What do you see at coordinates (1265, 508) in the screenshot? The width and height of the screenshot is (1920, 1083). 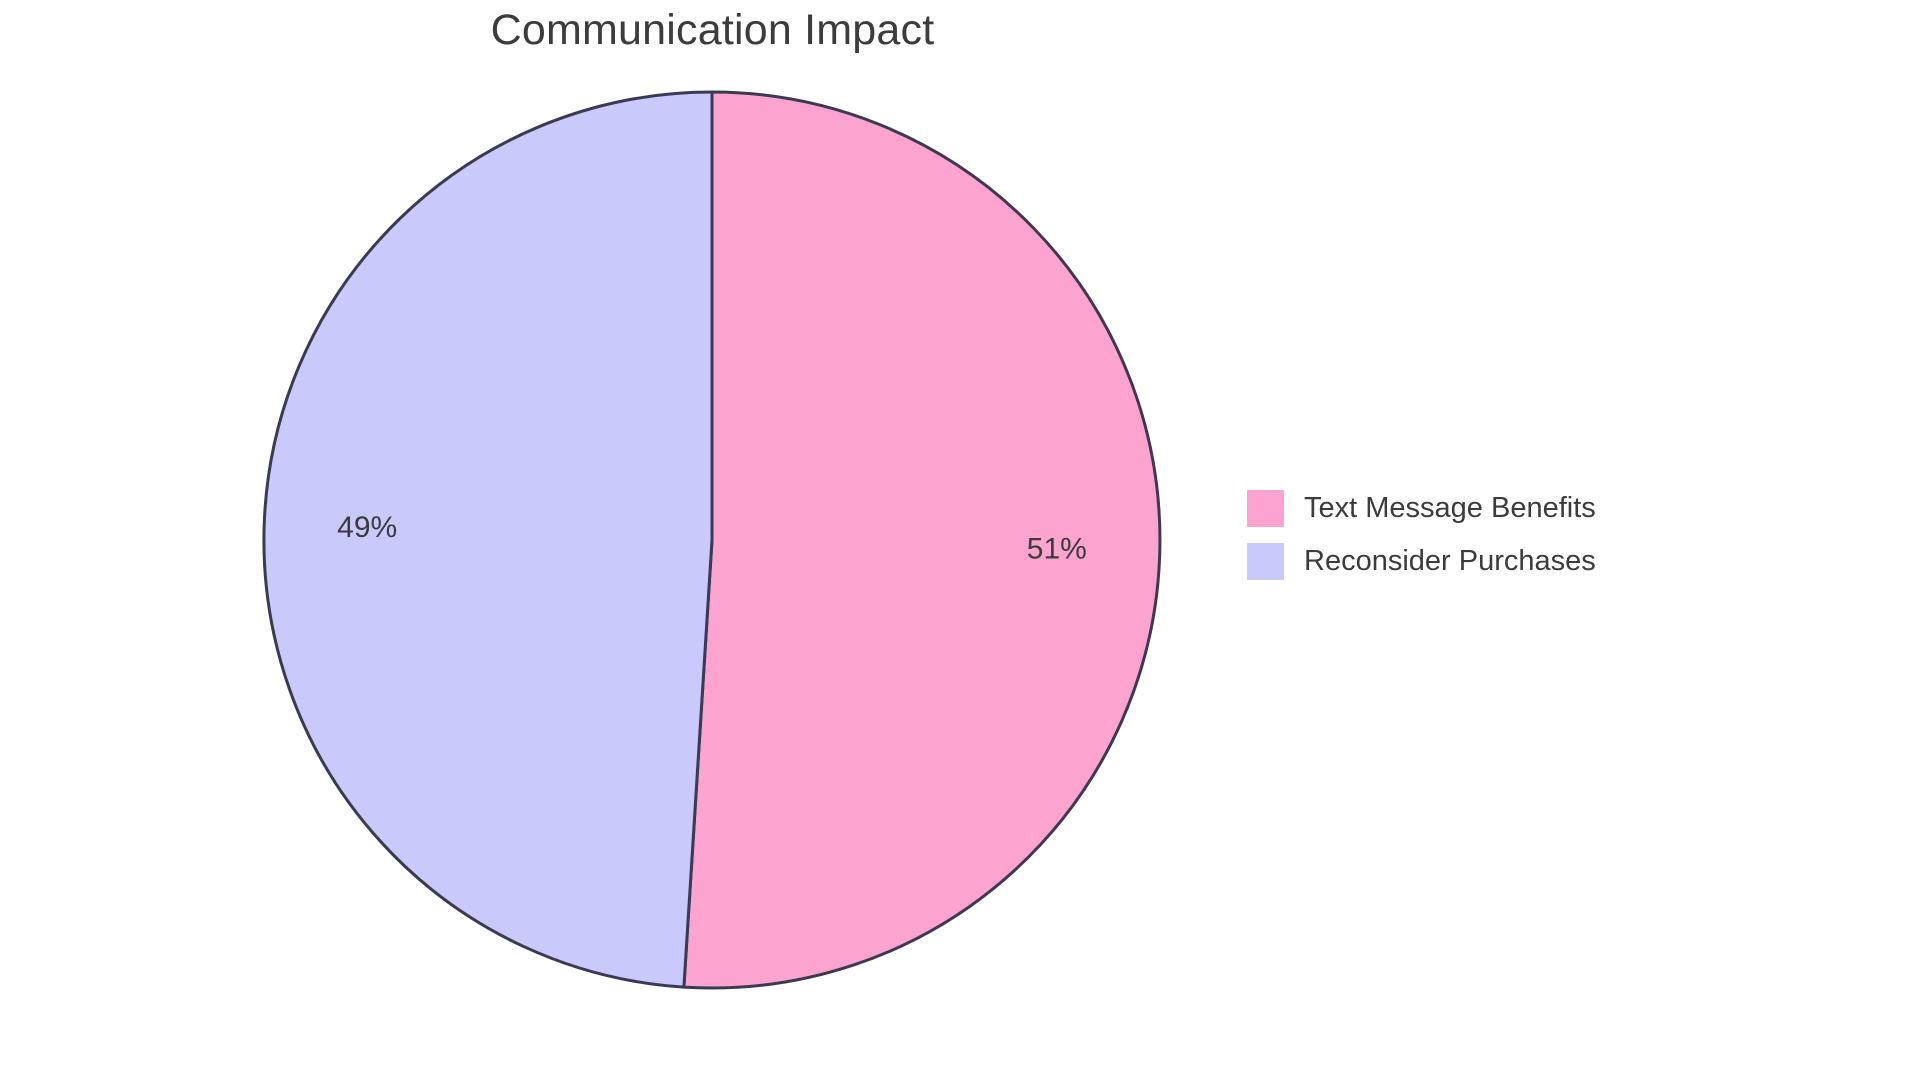 I see `legend-color-swatch-pink` at bounding box center [1265, 508].